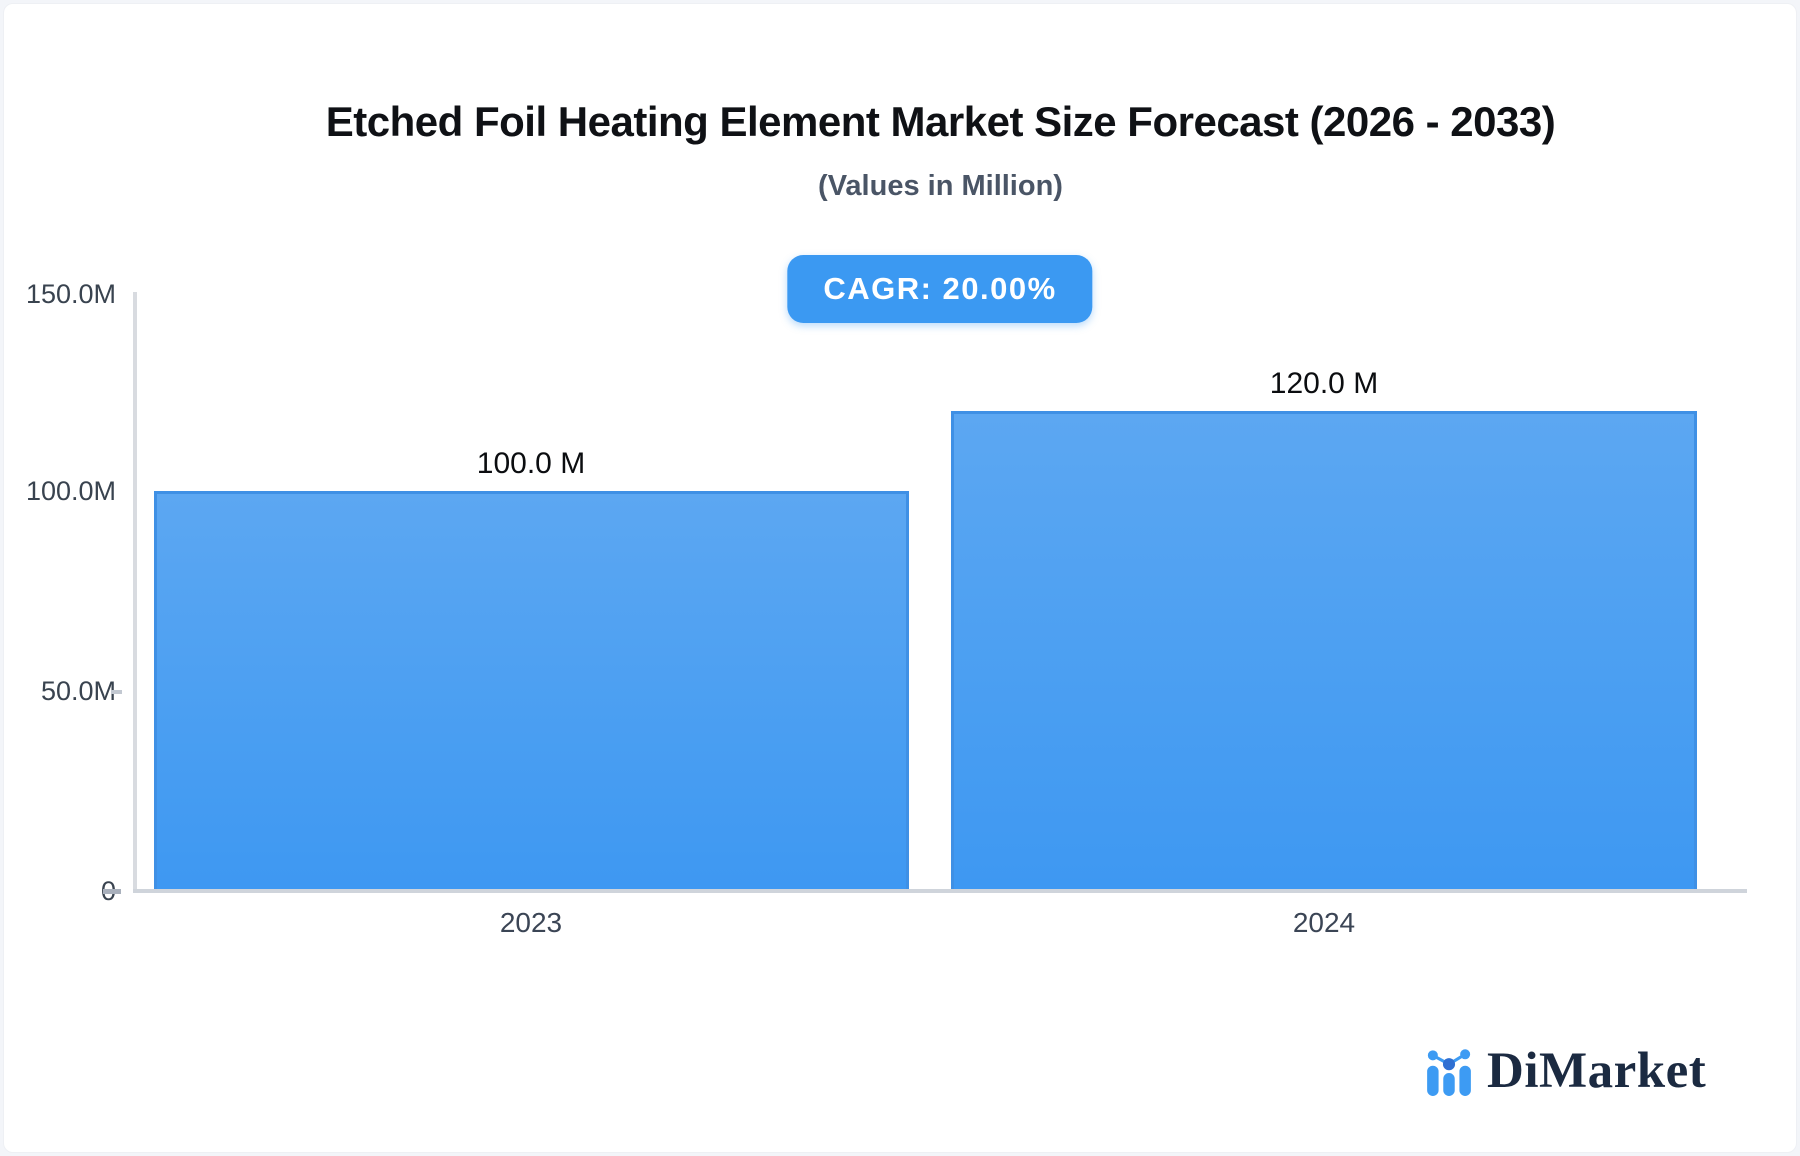 The height and width of the screenshot is (1156, 1800). What do you see at coordinates (70, 294) in the screenshot?
I see `y-axis-tick-label-150m: 150.0M` at bounding box center [70, 294].